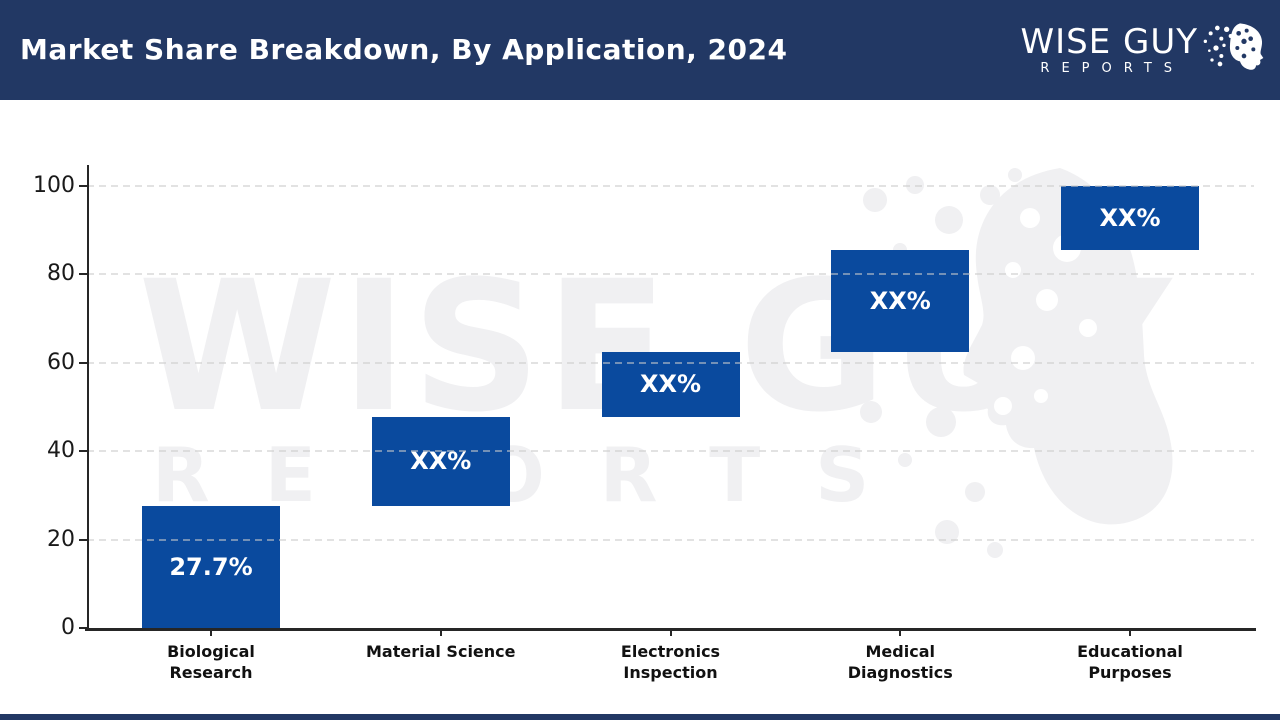  What do you see at coordinates (1010, 367) in the screenshot?
I see `watermark-head-icon` at bounding box center [1010, 367].